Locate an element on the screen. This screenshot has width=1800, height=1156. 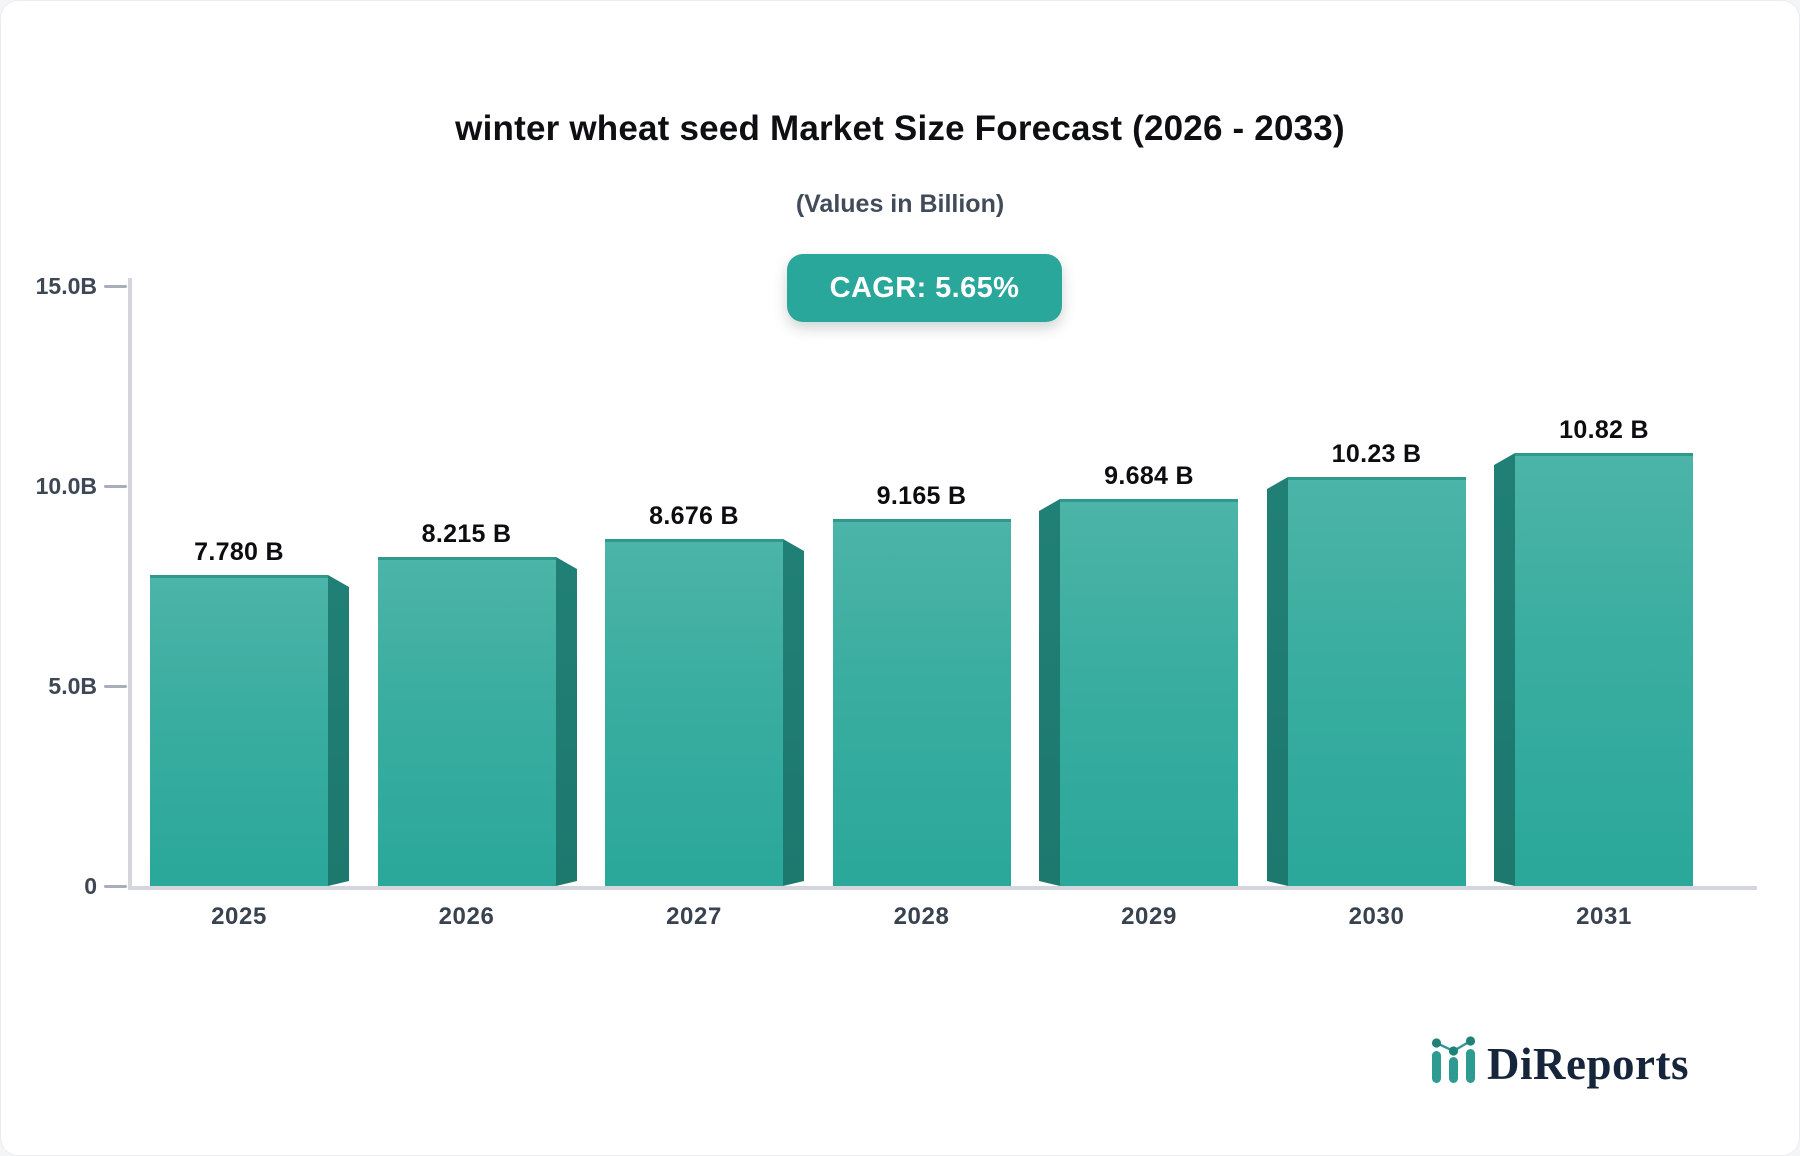
bar-2026 is located at coordinates (467, 721).